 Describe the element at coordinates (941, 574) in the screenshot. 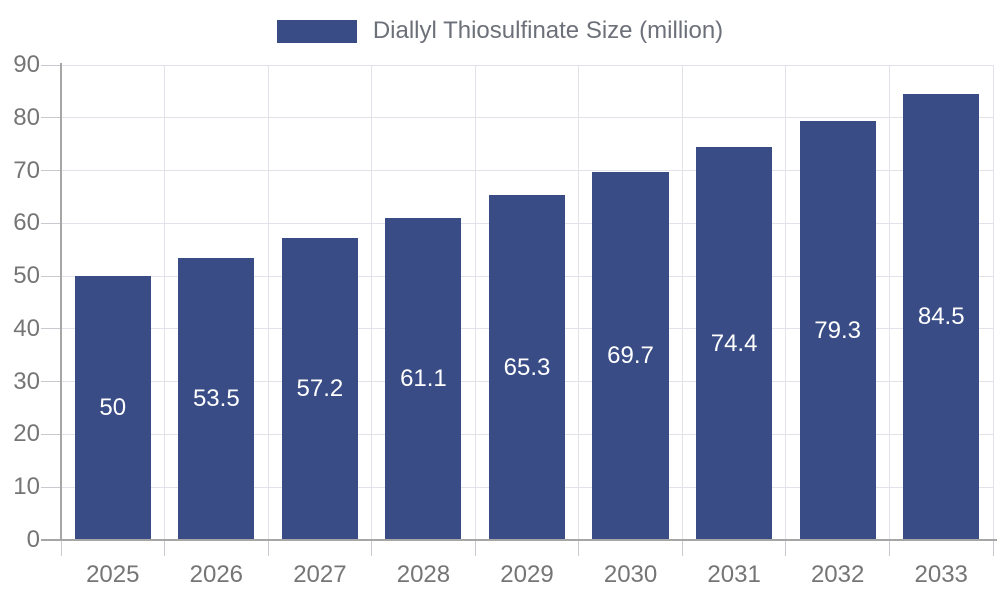

I see `x-tick-label: 2033` at that location.